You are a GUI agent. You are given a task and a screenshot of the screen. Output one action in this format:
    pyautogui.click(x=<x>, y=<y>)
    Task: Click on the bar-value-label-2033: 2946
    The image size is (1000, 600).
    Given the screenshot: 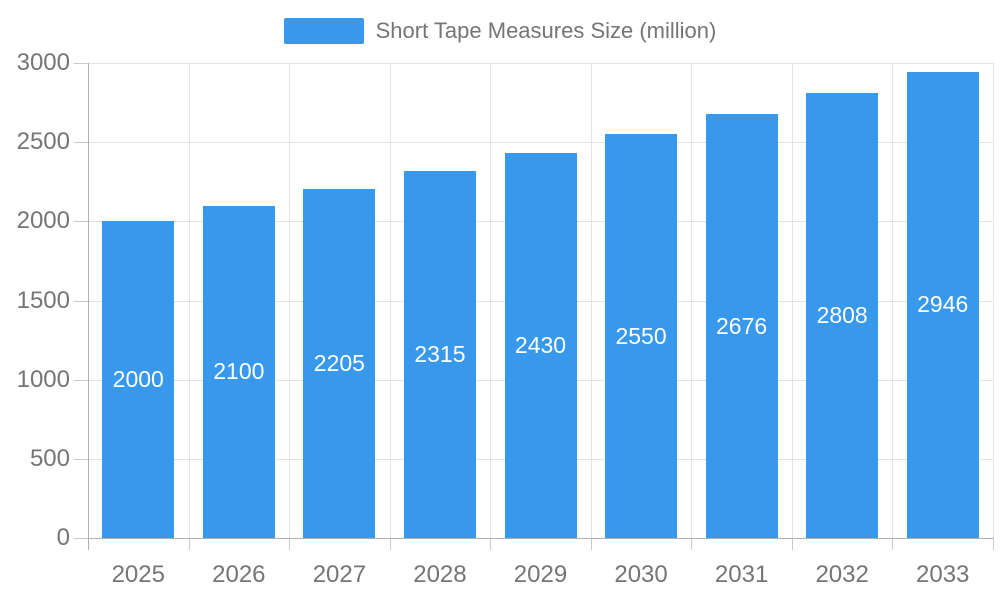 What is the action you would take?
    pyautogui.click(x=943, y=304)
    